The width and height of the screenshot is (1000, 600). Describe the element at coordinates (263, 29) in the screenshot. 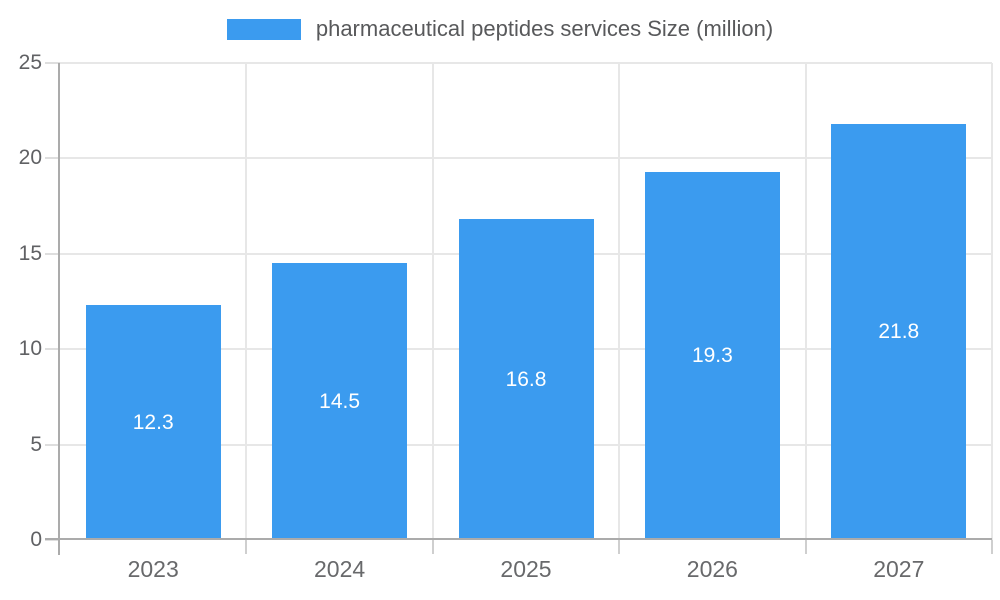

I see `legend-swatch` at that location.